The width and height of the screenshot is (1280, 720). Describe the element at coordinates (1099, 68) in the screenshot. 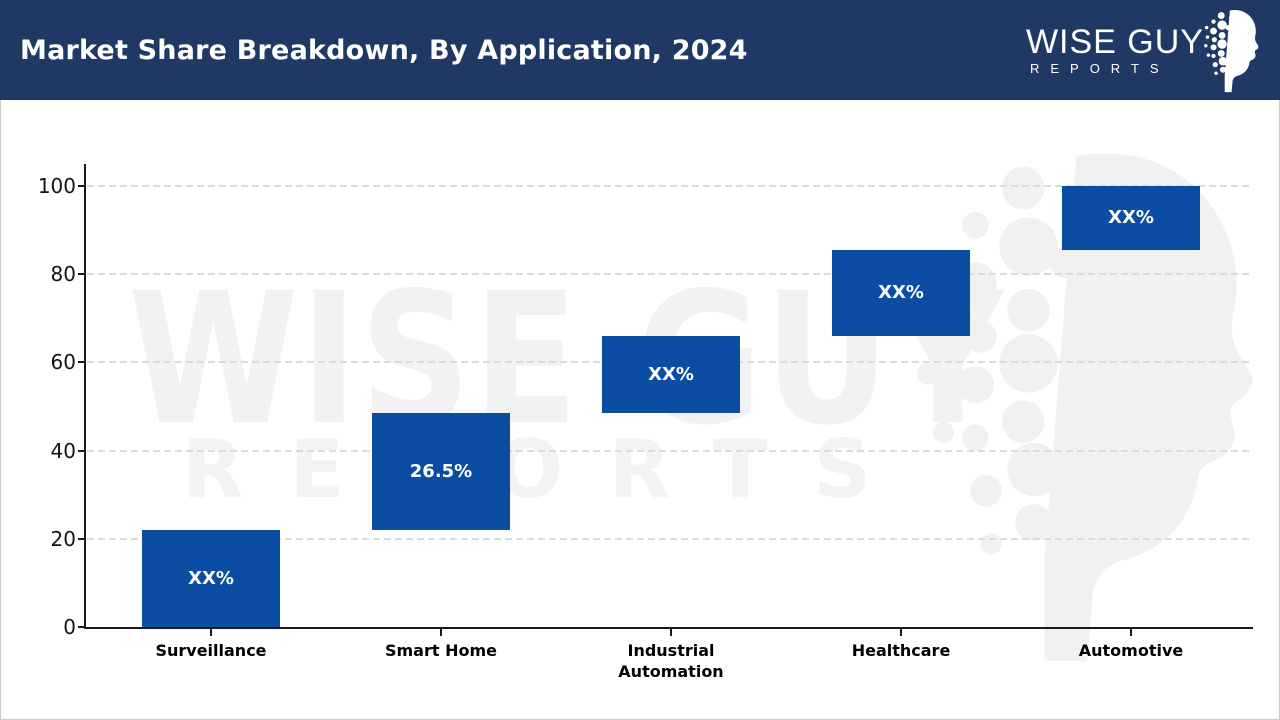

I see `logo-reports-text: REPORTS` at that location.